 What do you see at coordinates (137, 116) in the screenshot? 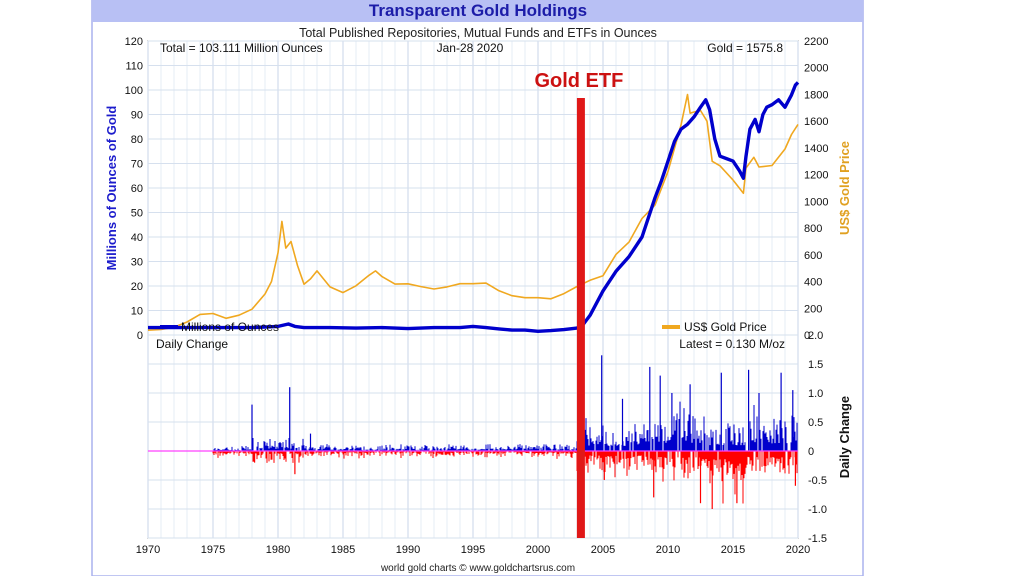
I see `y-tick-label-left: 90` at bounding box center [137, 116].